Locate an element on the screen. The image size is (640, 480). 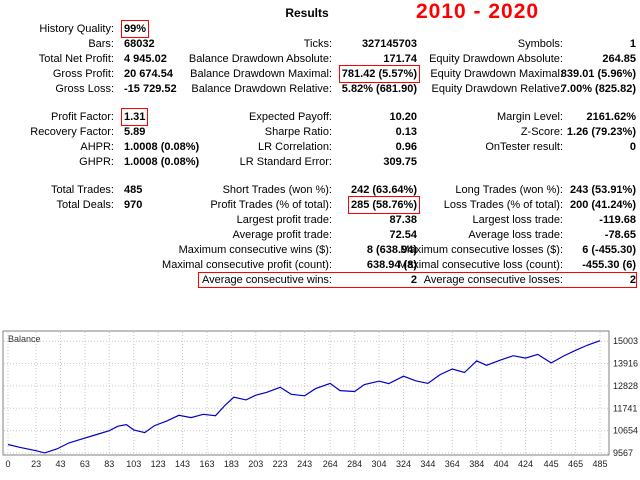
x-tick-label: 243 is located at coordinates (304, 464).